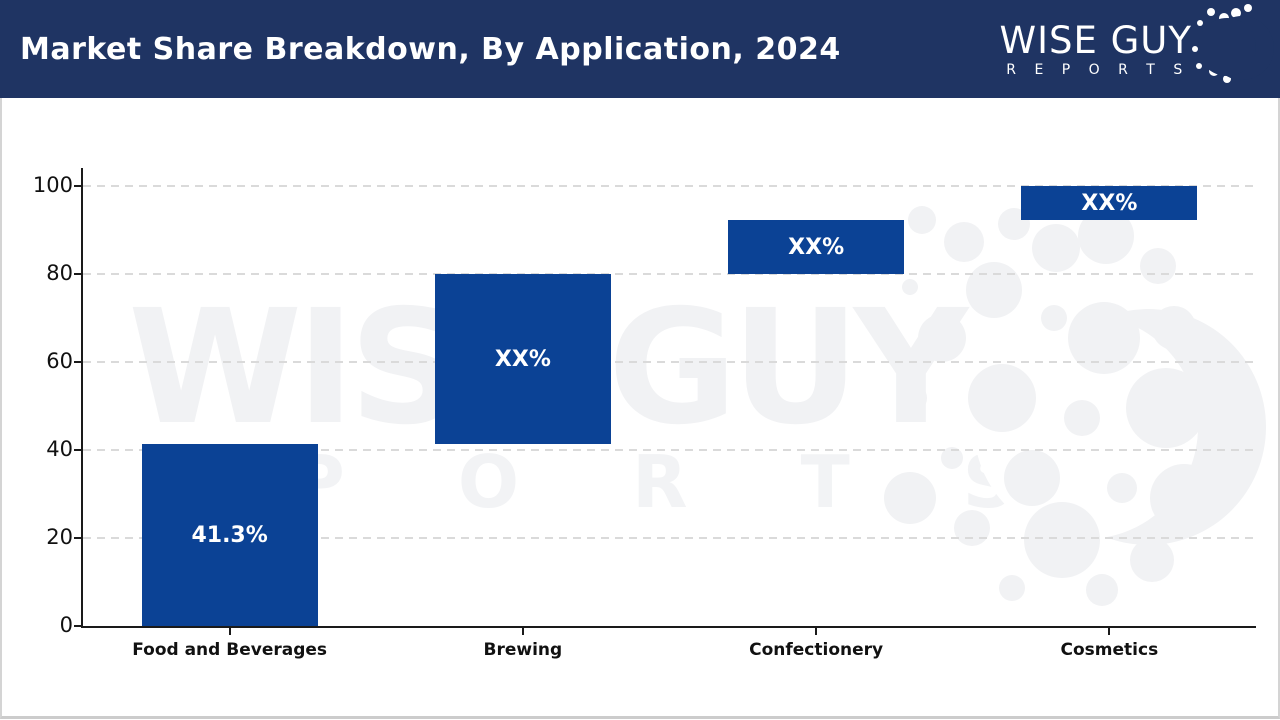  I want to click on logo-head-icon, so click(1233, 43).